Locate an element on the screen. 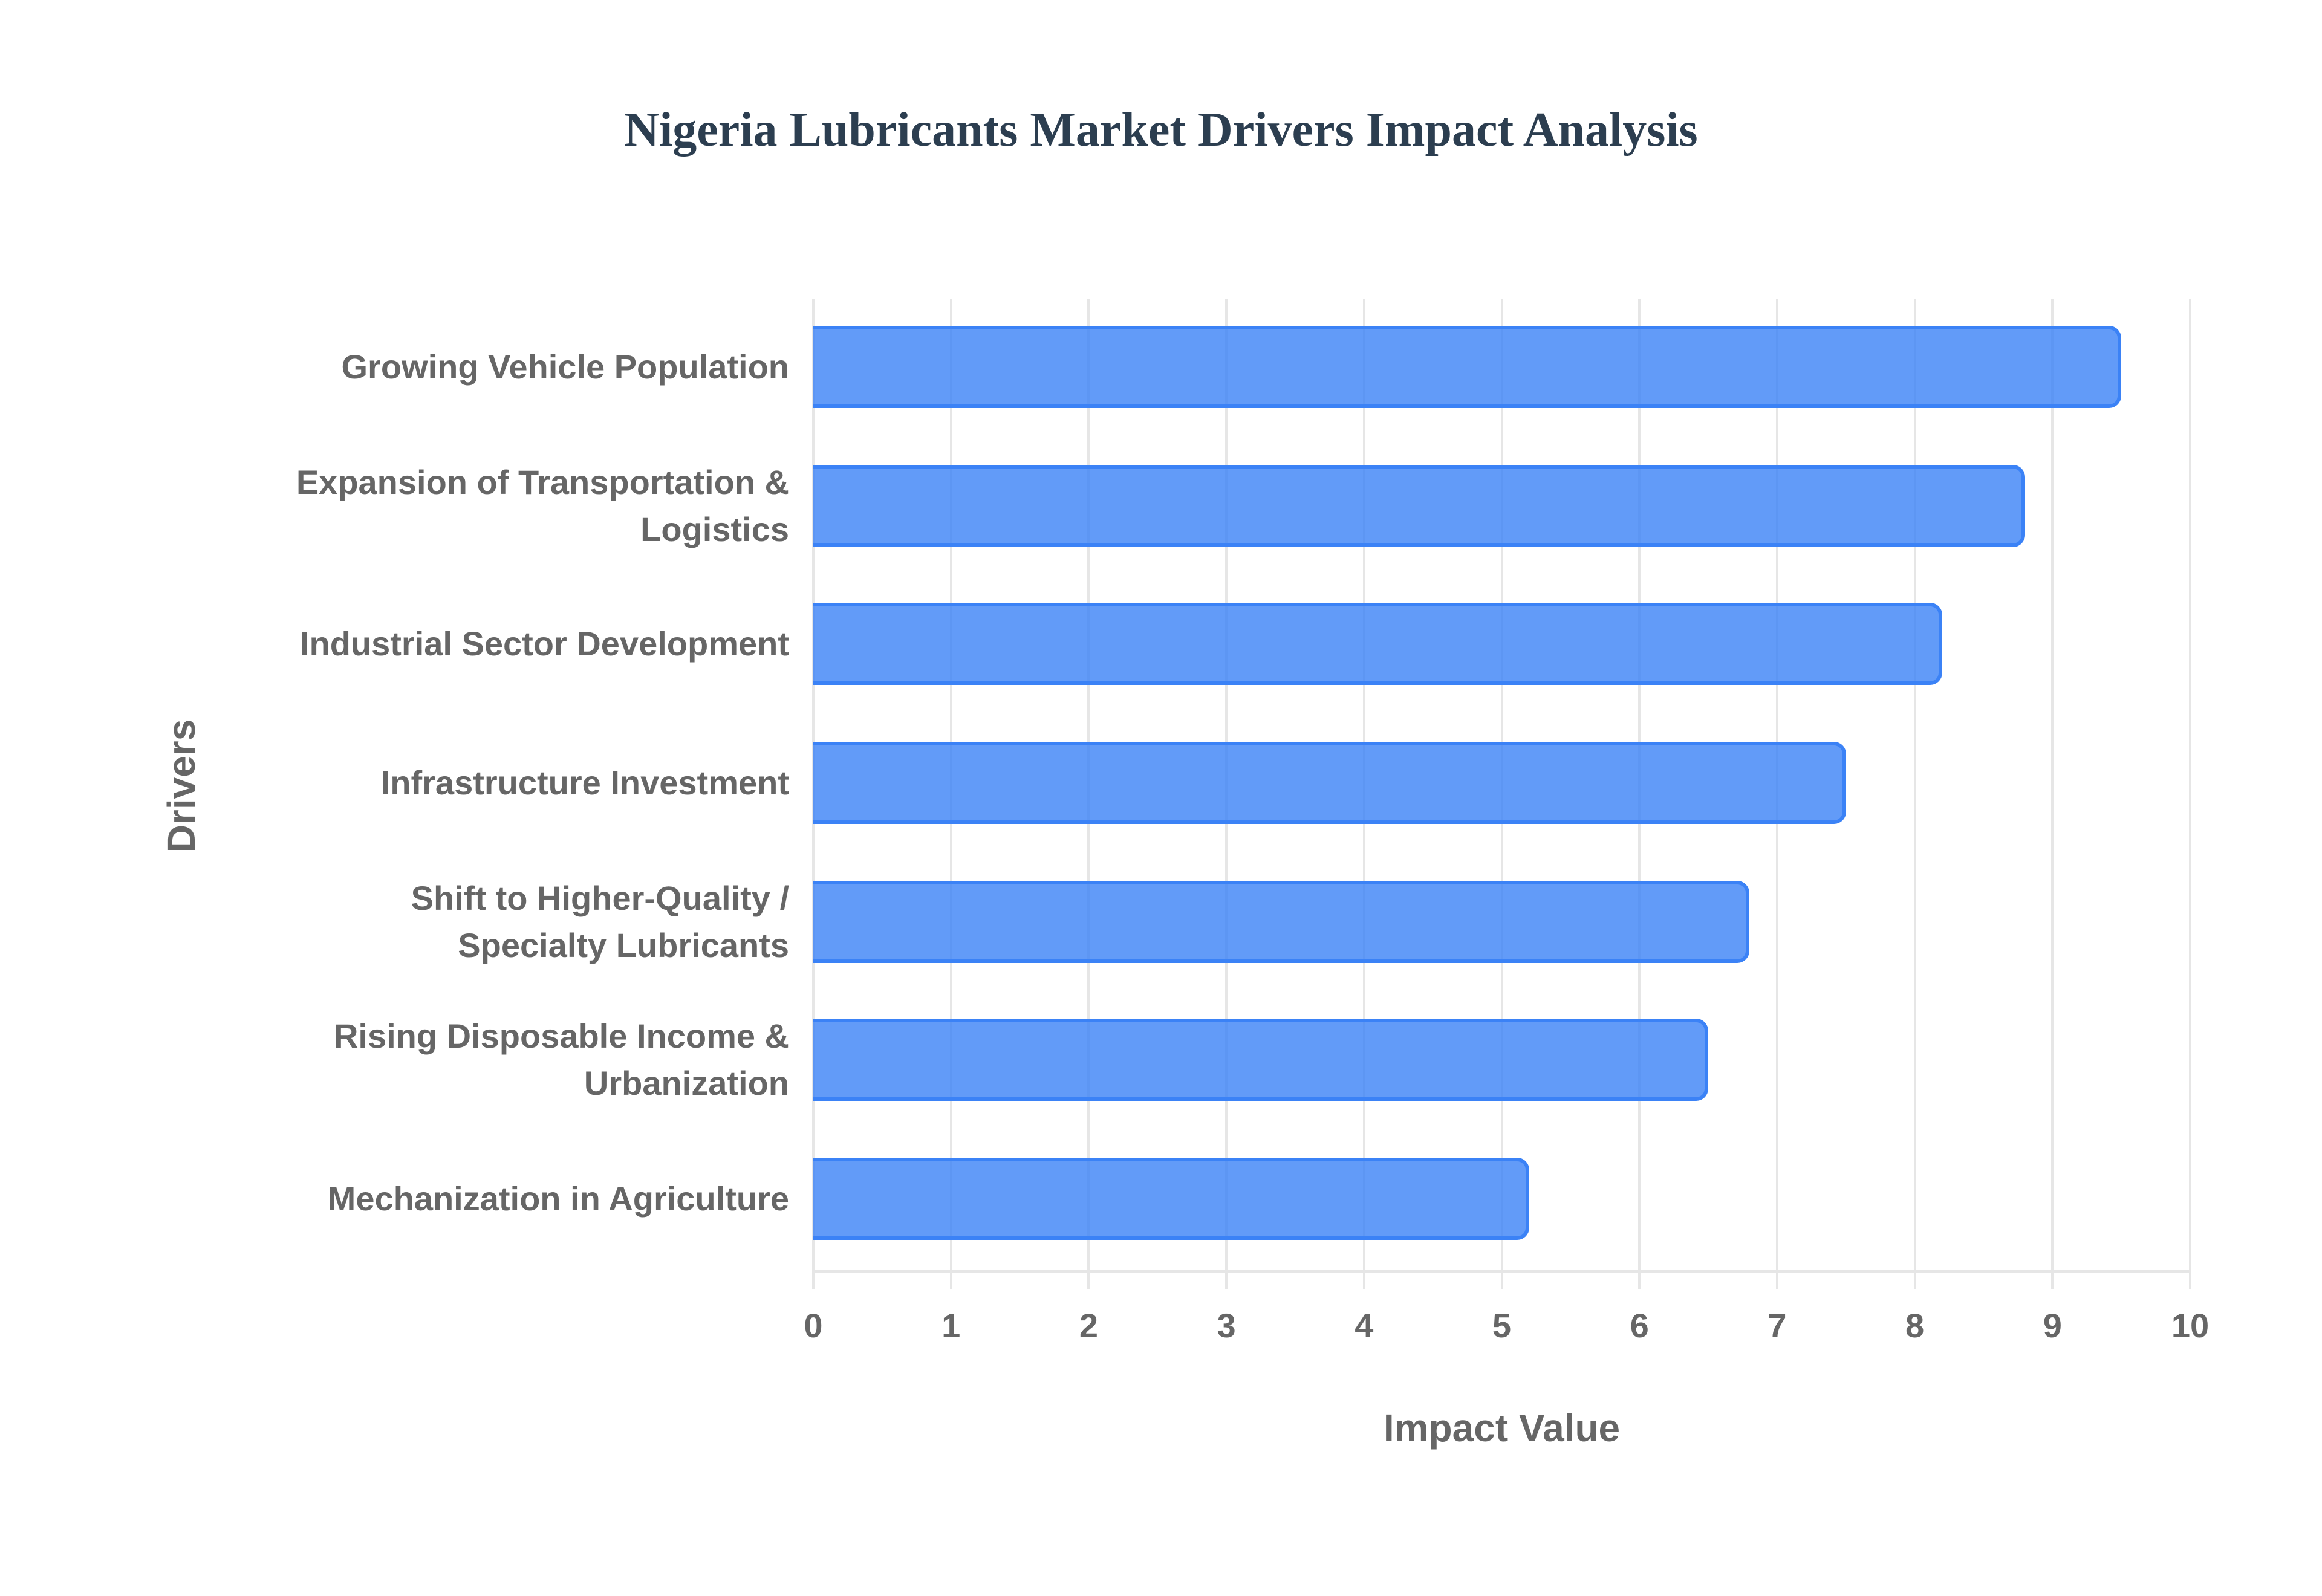 Image resolution: width=2322 pixels, height=1596 pixels. x-tick-label: 0 is located at coordinates (813, 1325).